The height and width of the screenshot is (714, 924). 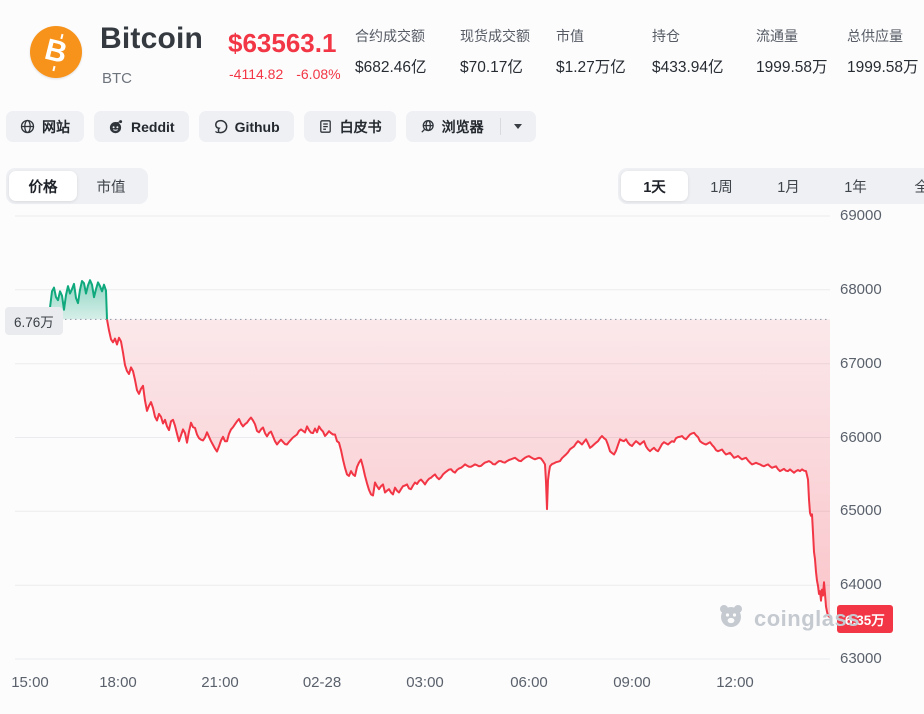 I want to click on range-all: 全部, so click(x=919, y=187).